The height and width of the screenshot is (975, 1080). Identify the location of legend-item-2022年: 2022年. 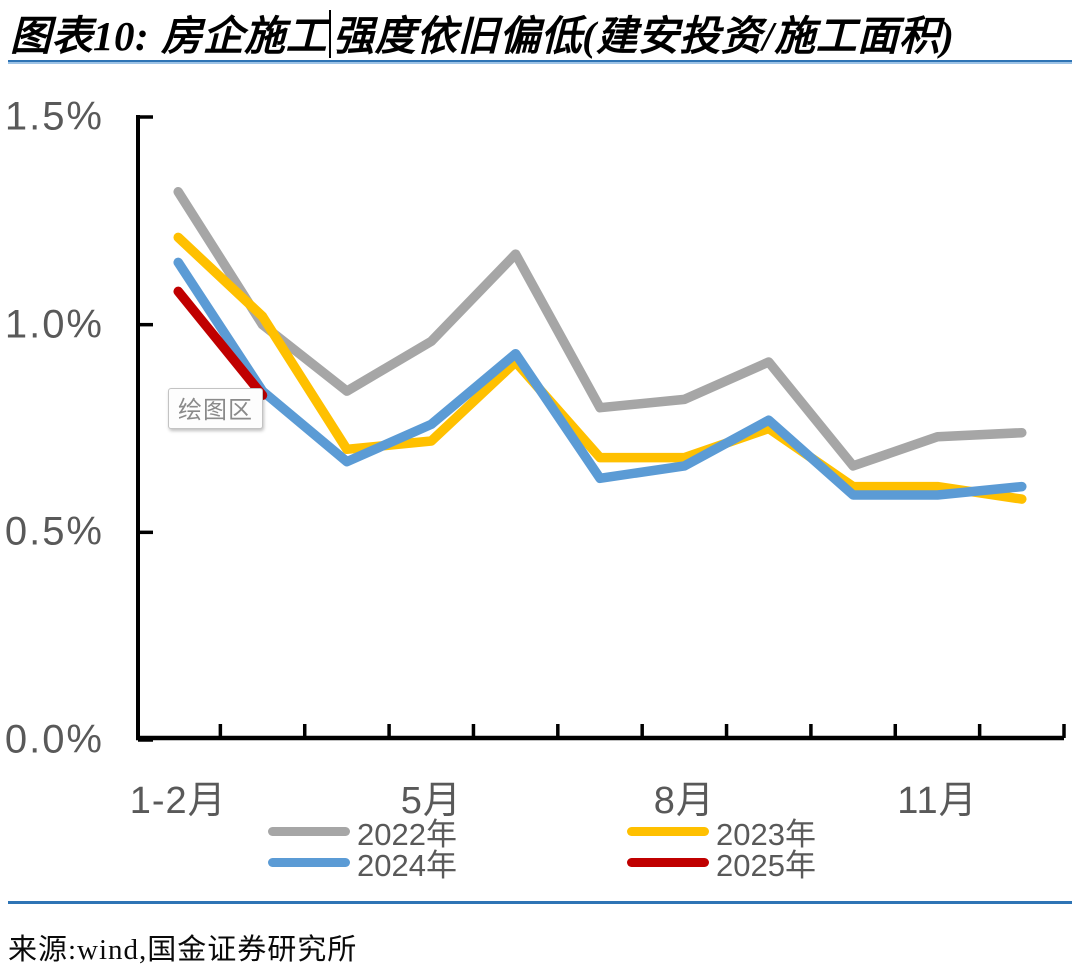
(447, 834).